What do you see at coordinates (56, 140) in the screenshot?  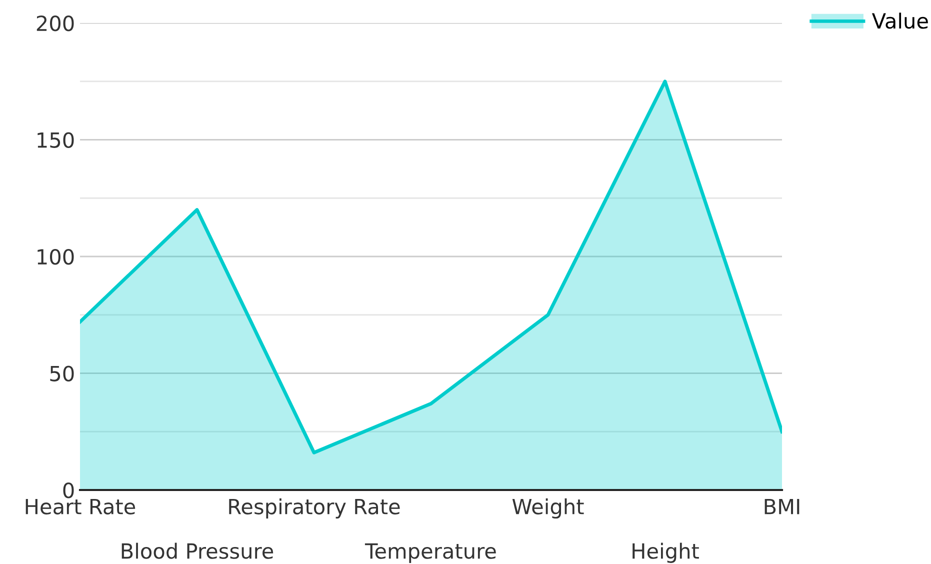 I see `y-tick-label: 150` at bounding box center [56, 140].